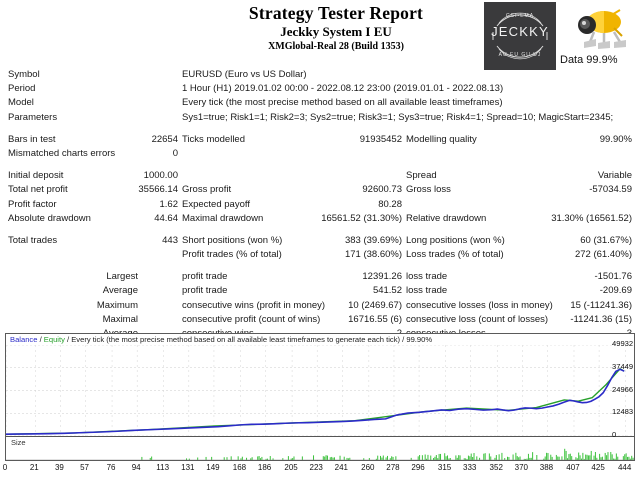  What do you see at coordinates (24, 74) in the screenshot?
I see `symbol-label: Symbol` at bounding box center [24, 74].